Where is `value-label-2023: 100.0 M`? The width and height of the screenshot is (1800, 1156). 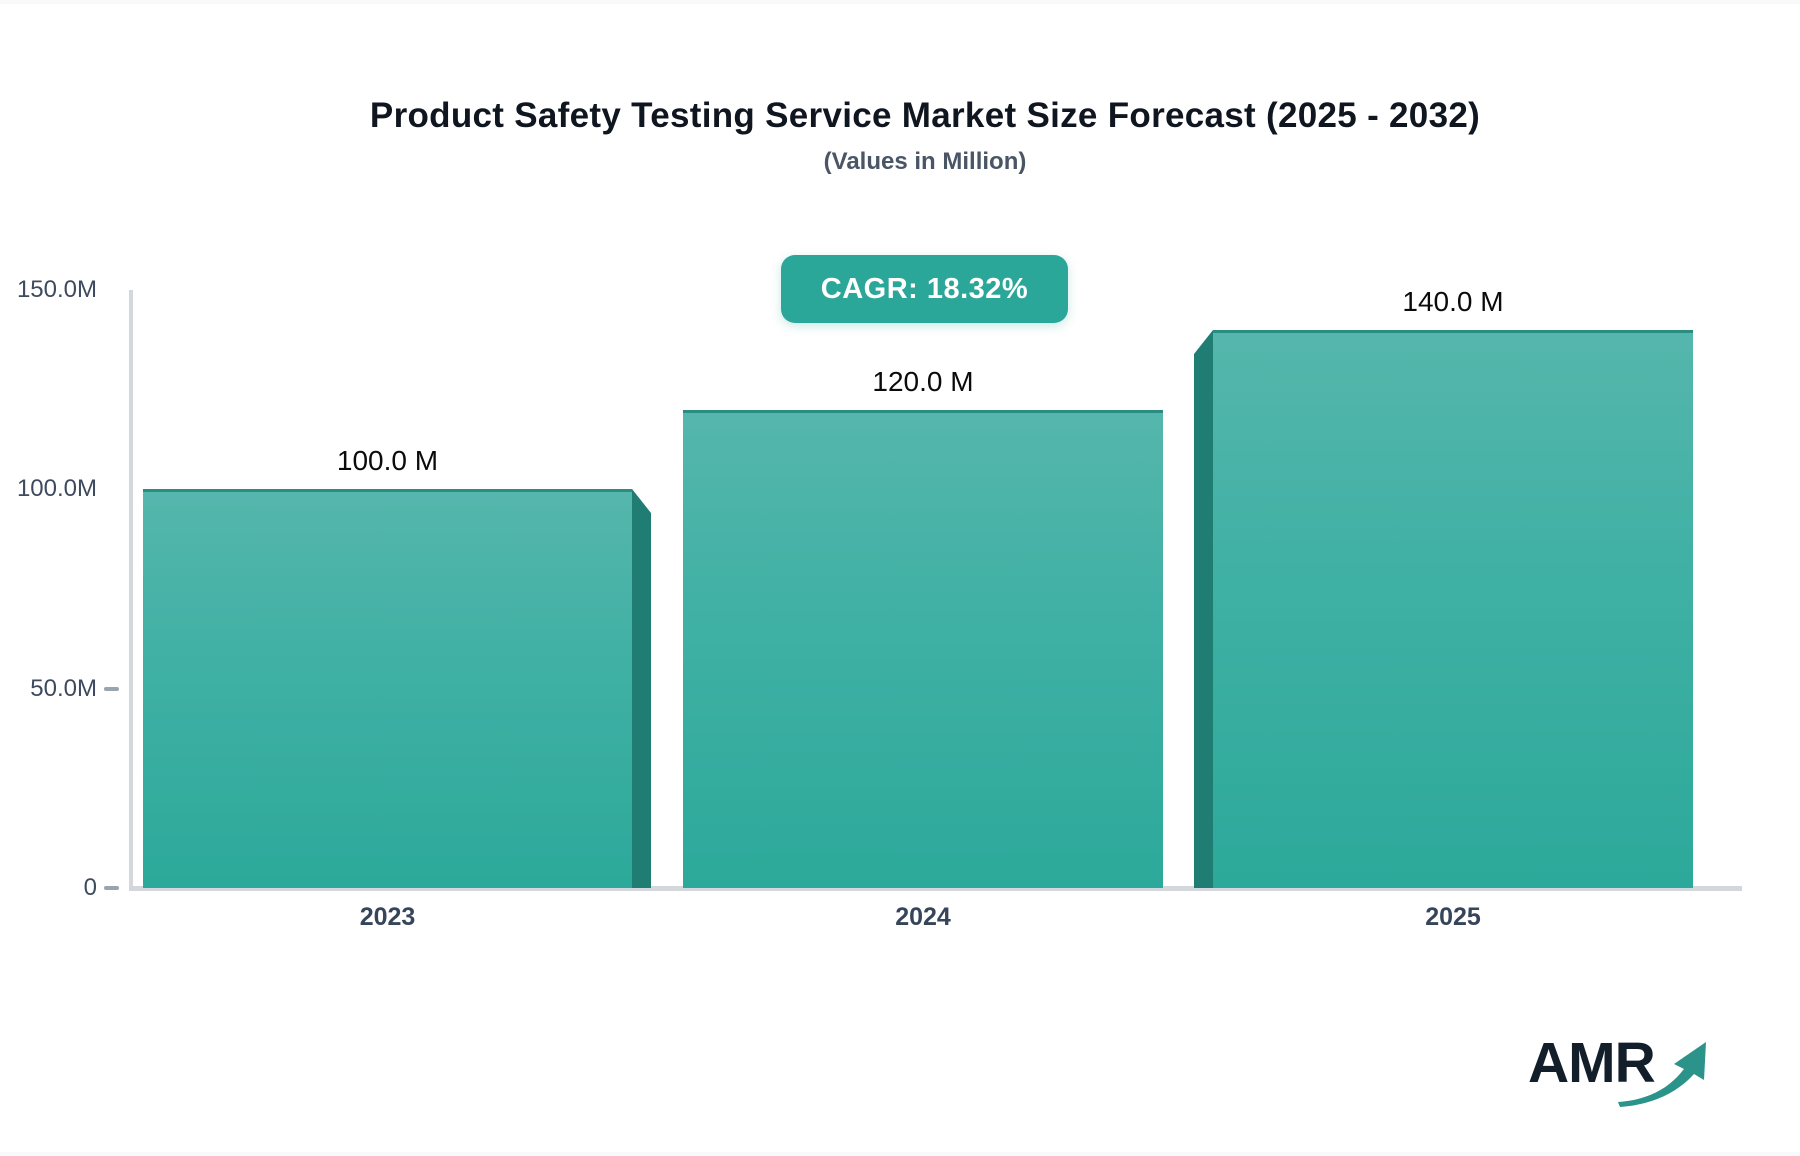
value-label-2023: 100.0 M is located at coordinates (387, 460).